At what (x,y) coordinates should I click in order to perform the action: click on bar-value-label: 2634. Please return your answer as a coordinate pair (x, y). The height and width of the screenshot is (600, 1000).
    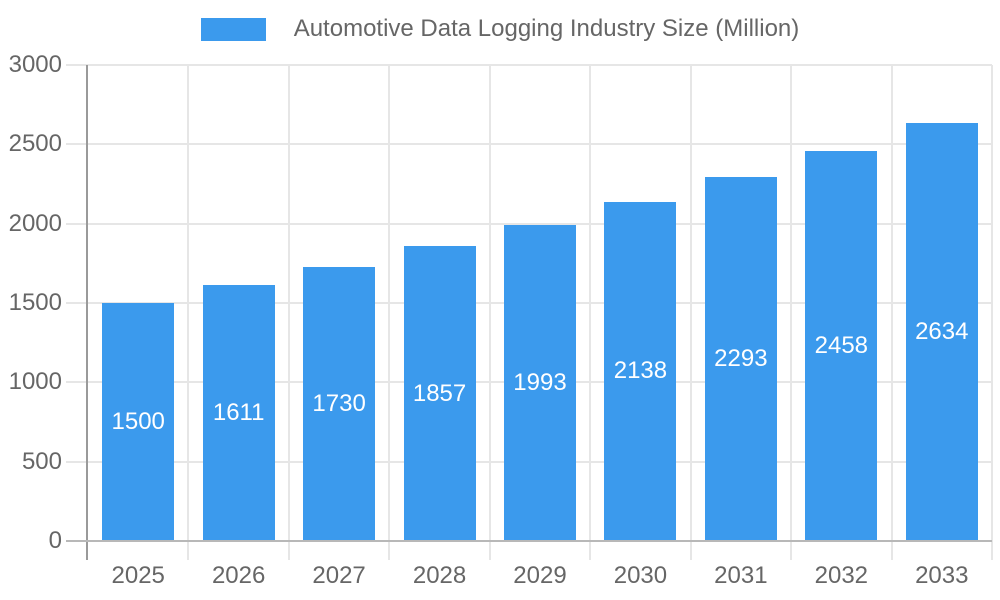
    Looking at the image, I should click on (942, 332).